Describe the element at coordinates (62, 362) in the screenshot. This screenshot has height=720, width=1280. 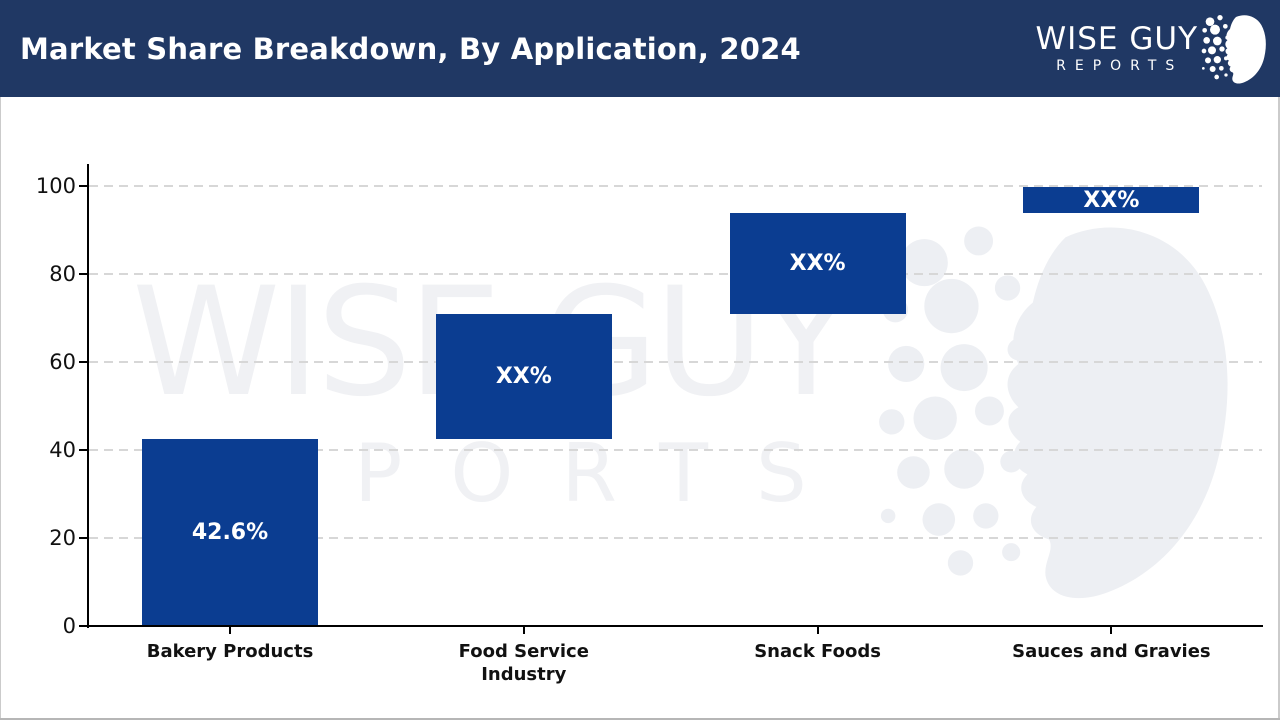
I see `y-tick-label: 60` at that location.